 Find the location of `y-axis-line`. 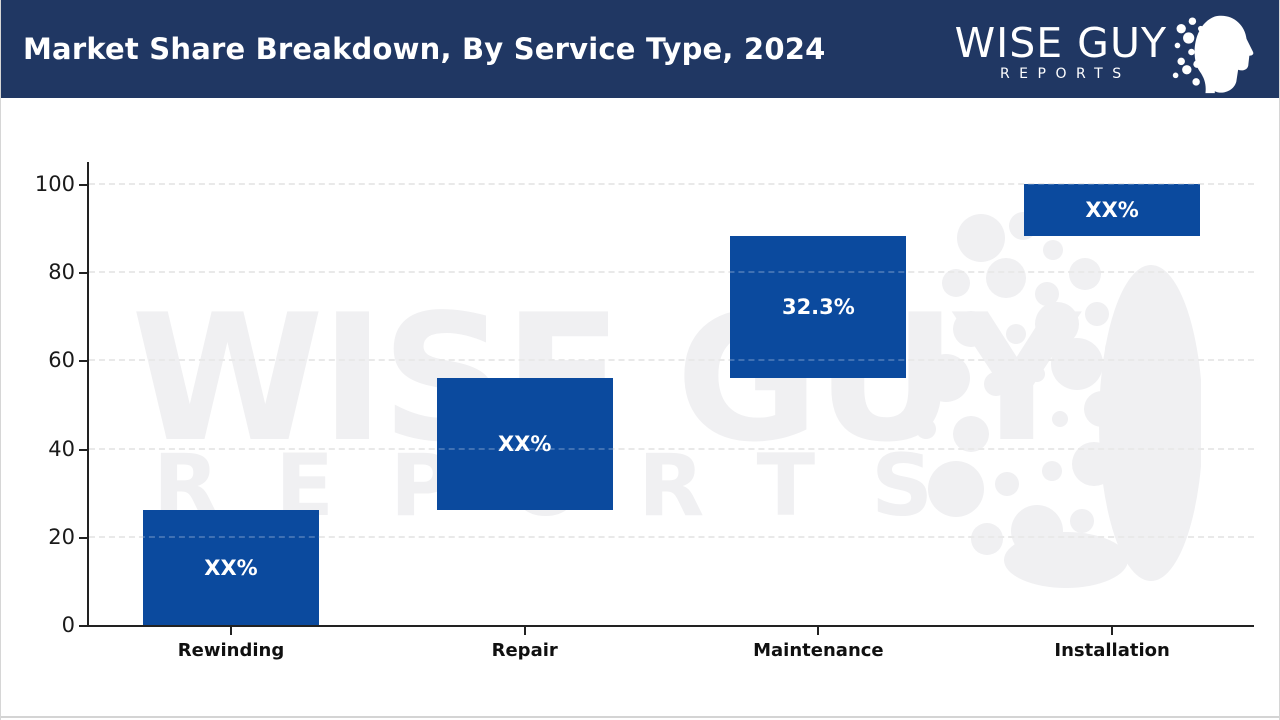

y-axis-line is located at coordinates (88, 394).